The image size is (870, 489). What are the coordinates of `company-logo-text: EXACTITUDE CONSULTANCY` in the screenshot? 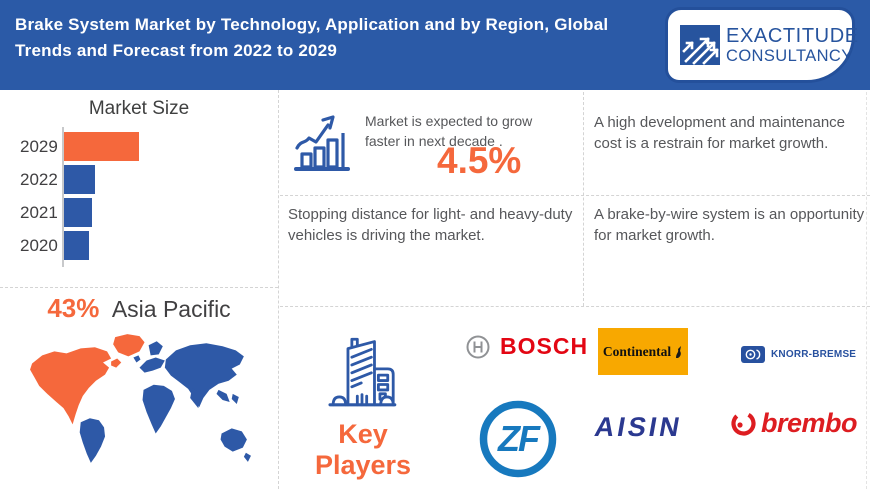 It's located at (792, 45).